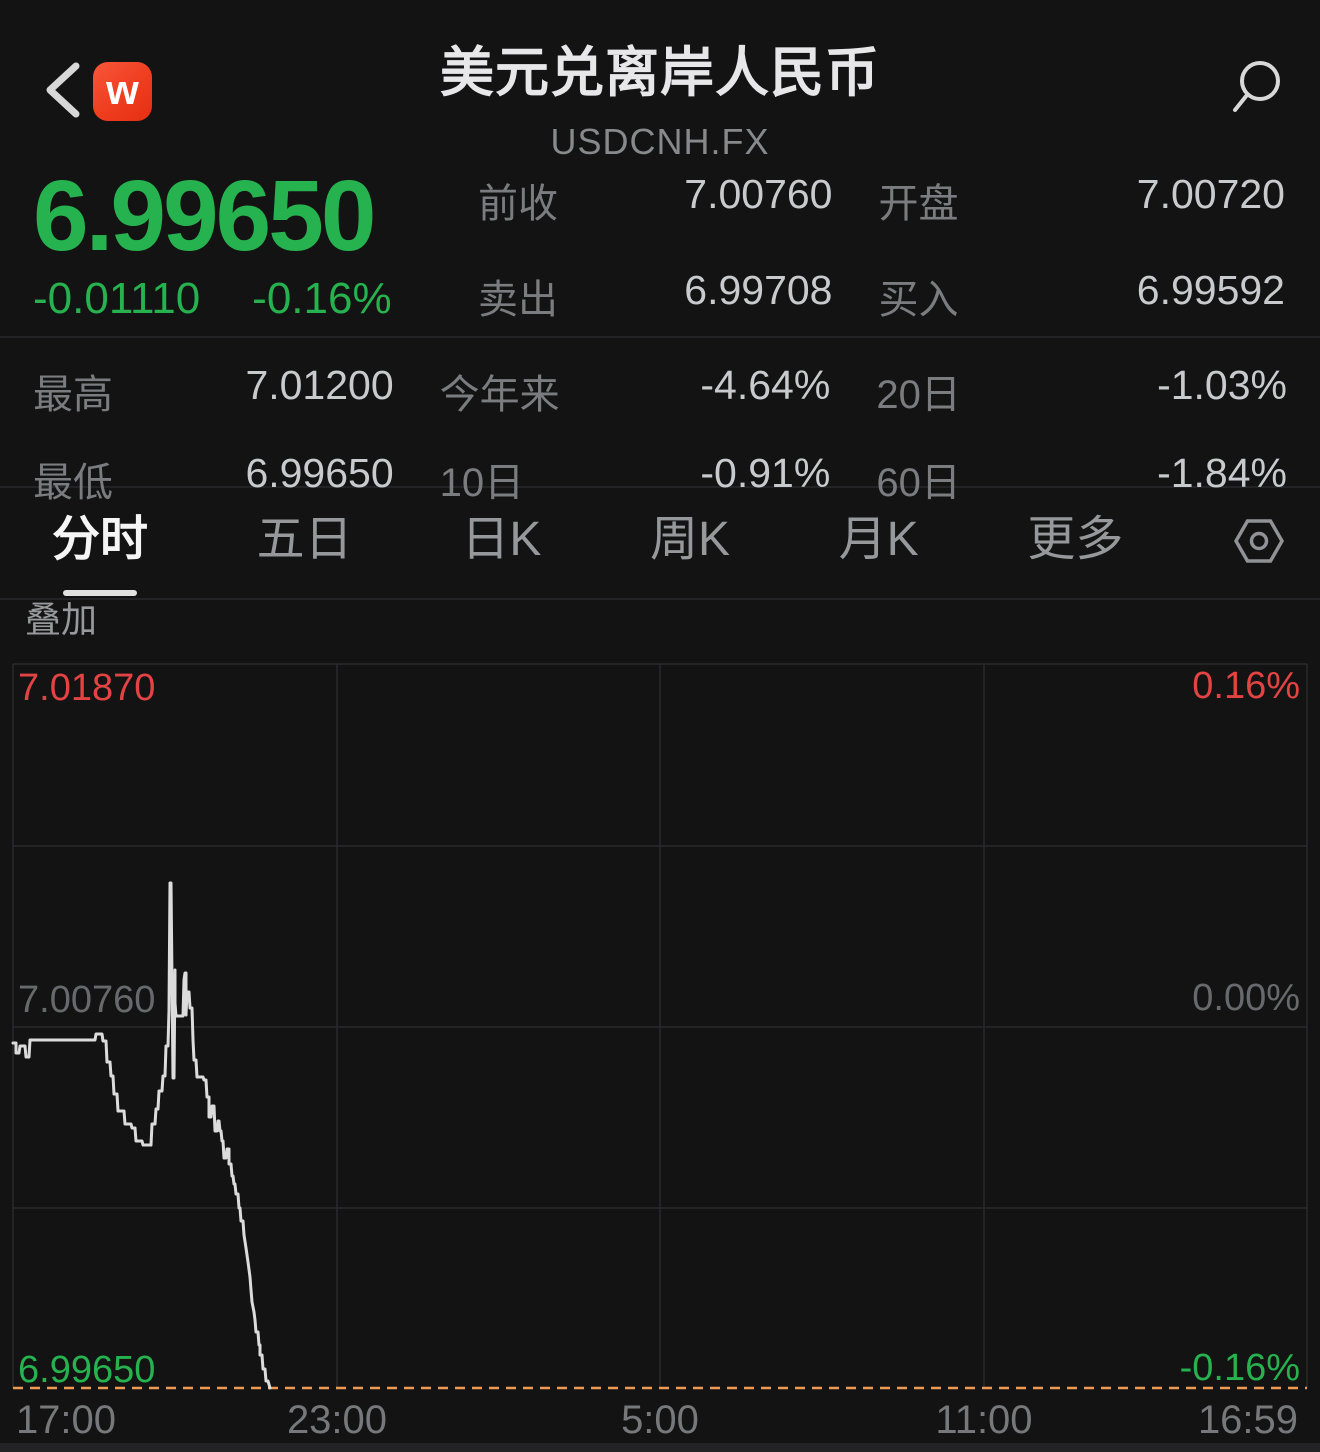 The height and width of the screenshot is (1452, 1320). I want to click on tab-daily-k: 日K, so click(501, 539).